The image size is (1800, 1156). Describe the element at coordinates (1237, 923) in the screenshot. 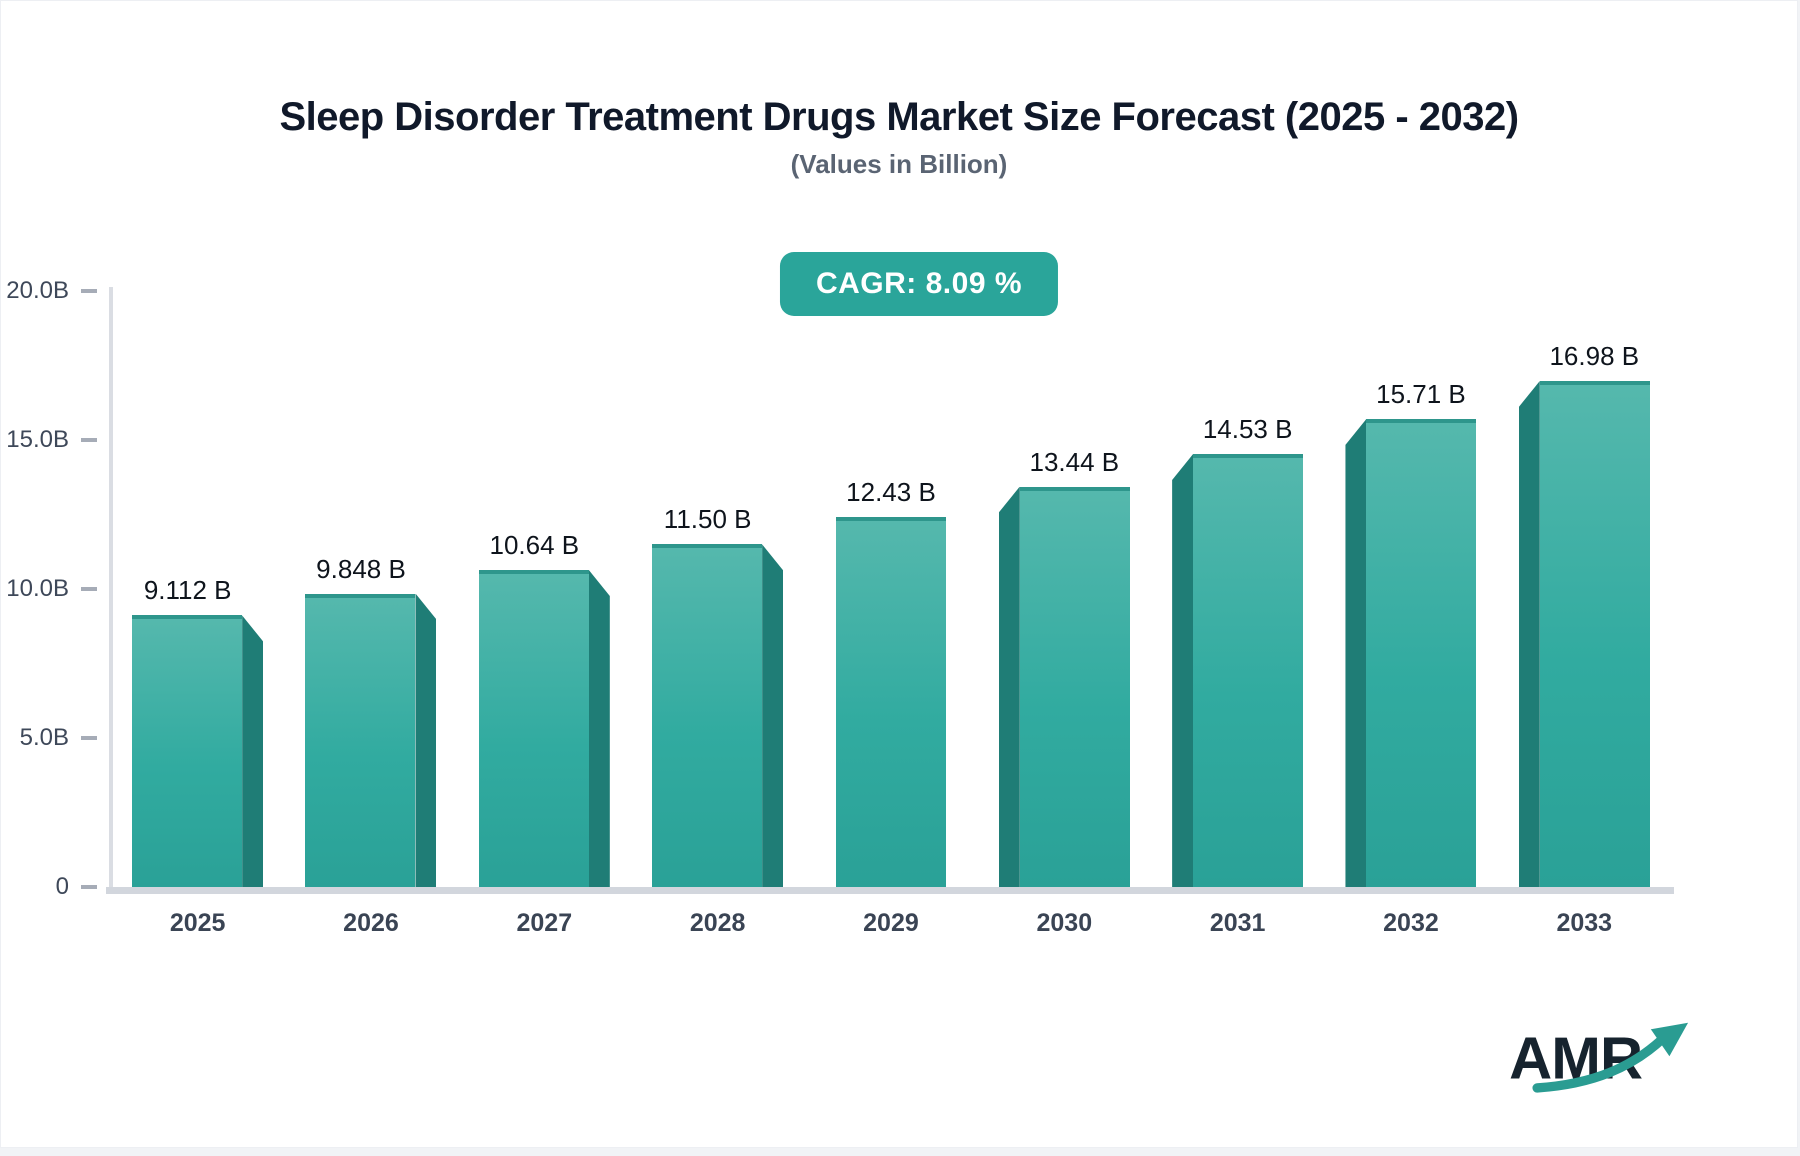

I see `x-axis-year-label: 2031` at that location.